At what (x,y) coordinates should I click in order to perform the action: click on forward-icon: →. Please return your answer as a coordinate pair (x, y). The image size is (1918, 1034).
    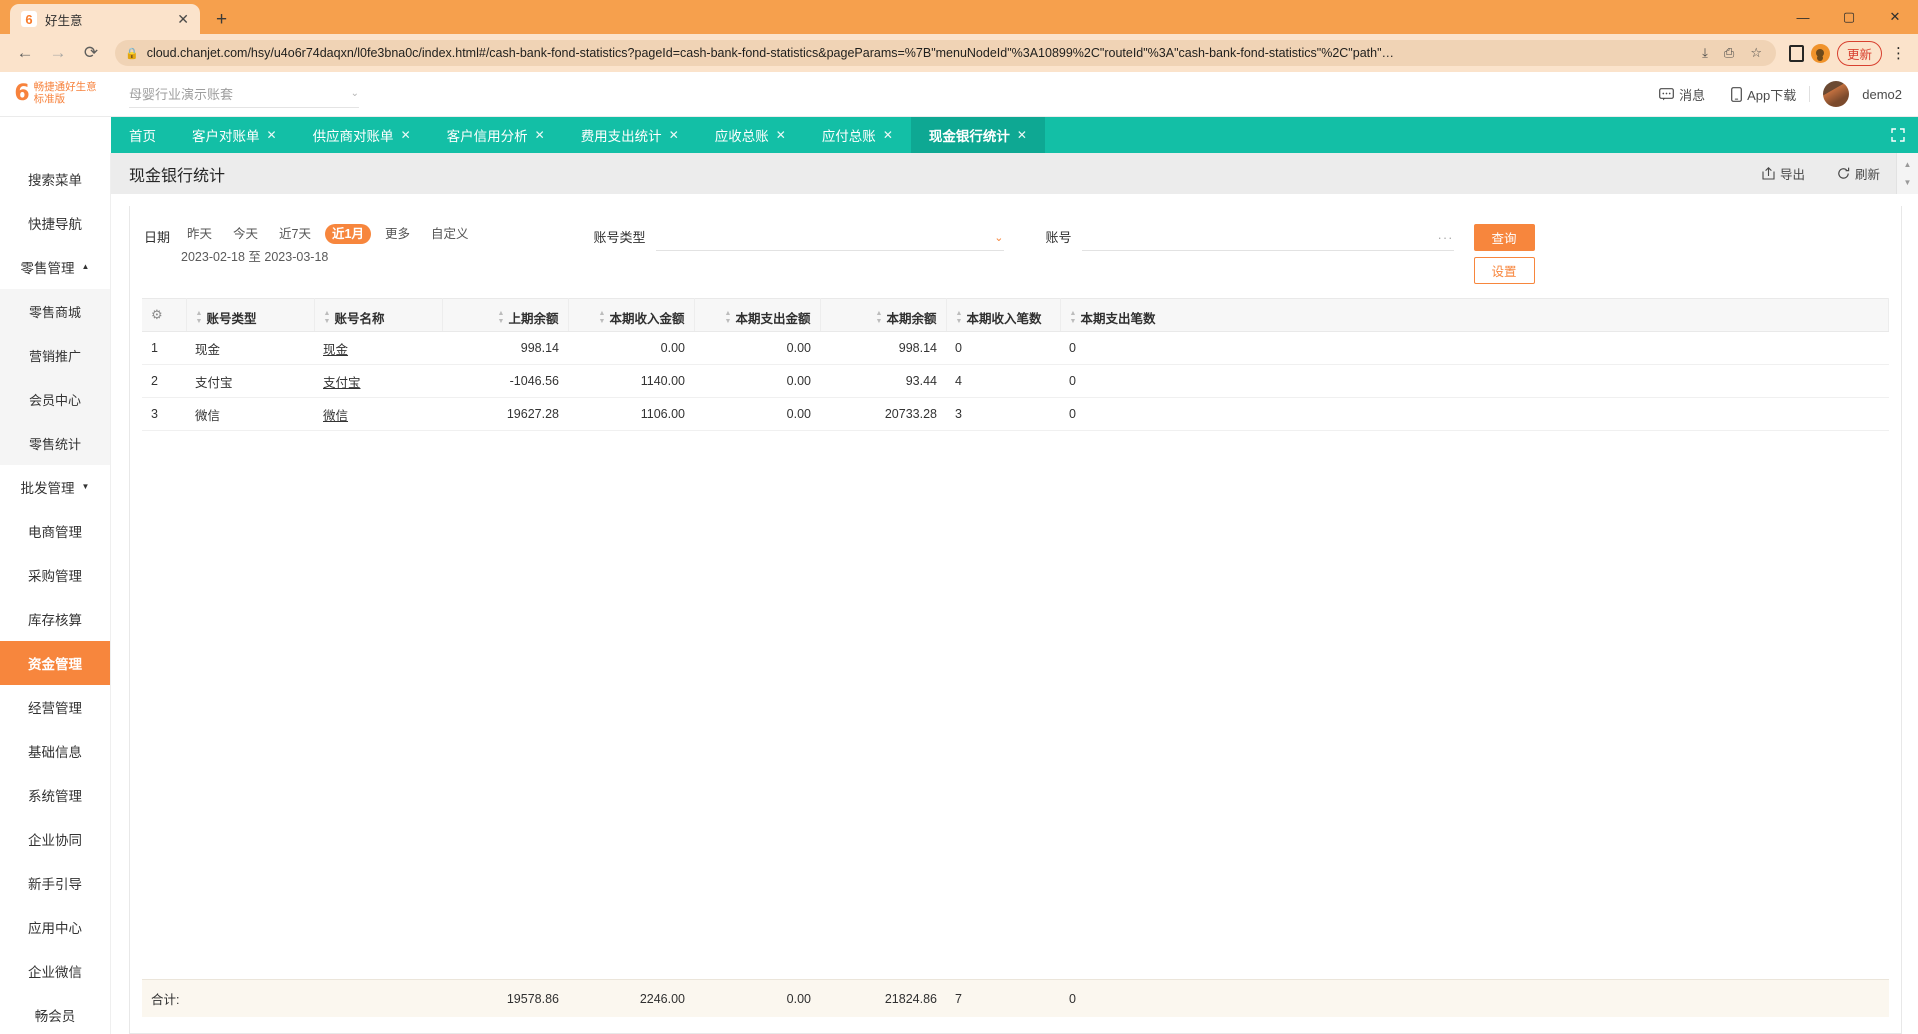
    Looking at the image, I should click on (58, 52).